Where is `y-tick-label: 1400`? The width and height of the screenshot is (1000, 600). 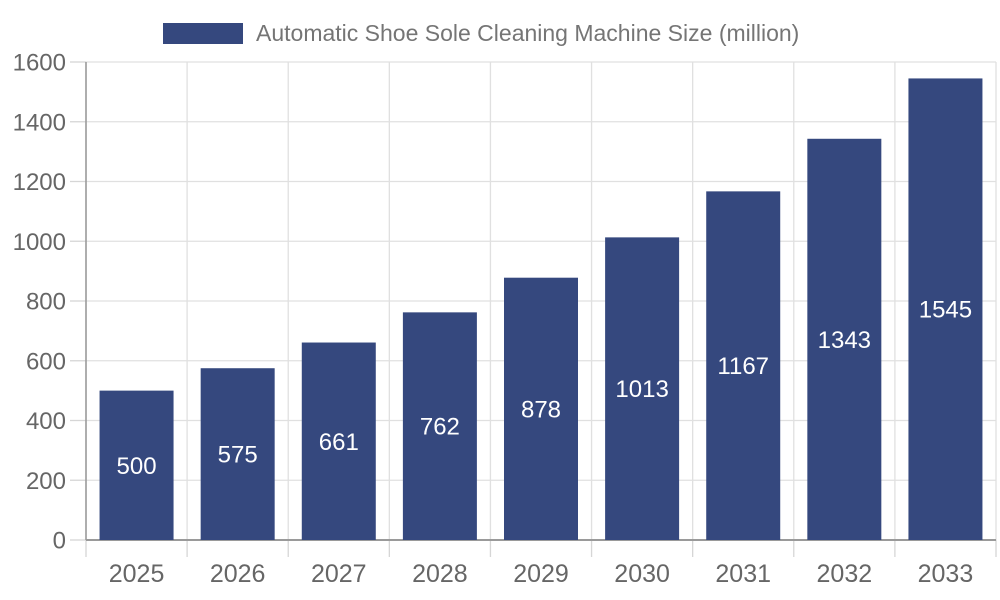 y-tick-label: 1400 is located at coordinates (39, 122).